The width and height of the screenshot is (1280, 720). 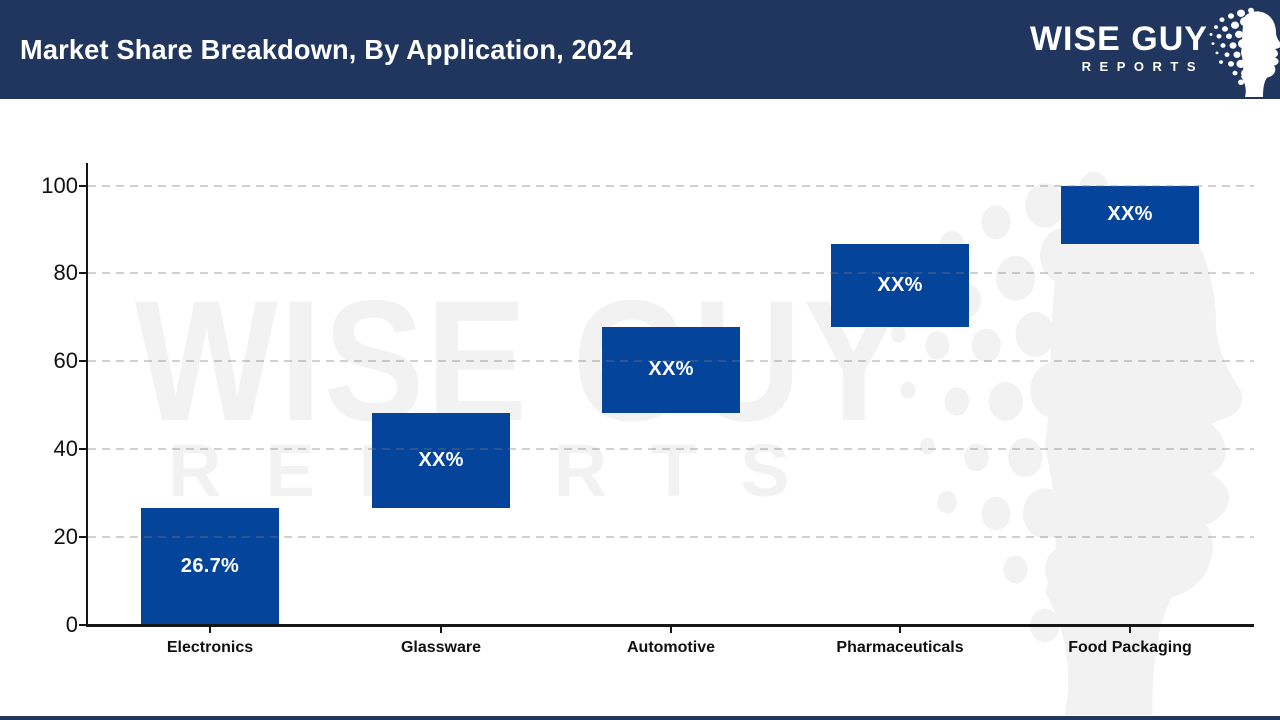 What do you see at coordinates (900, 647) in the screenshot?
I see `category-label: Pharmaceuticals` at bounding box center [900, 647].